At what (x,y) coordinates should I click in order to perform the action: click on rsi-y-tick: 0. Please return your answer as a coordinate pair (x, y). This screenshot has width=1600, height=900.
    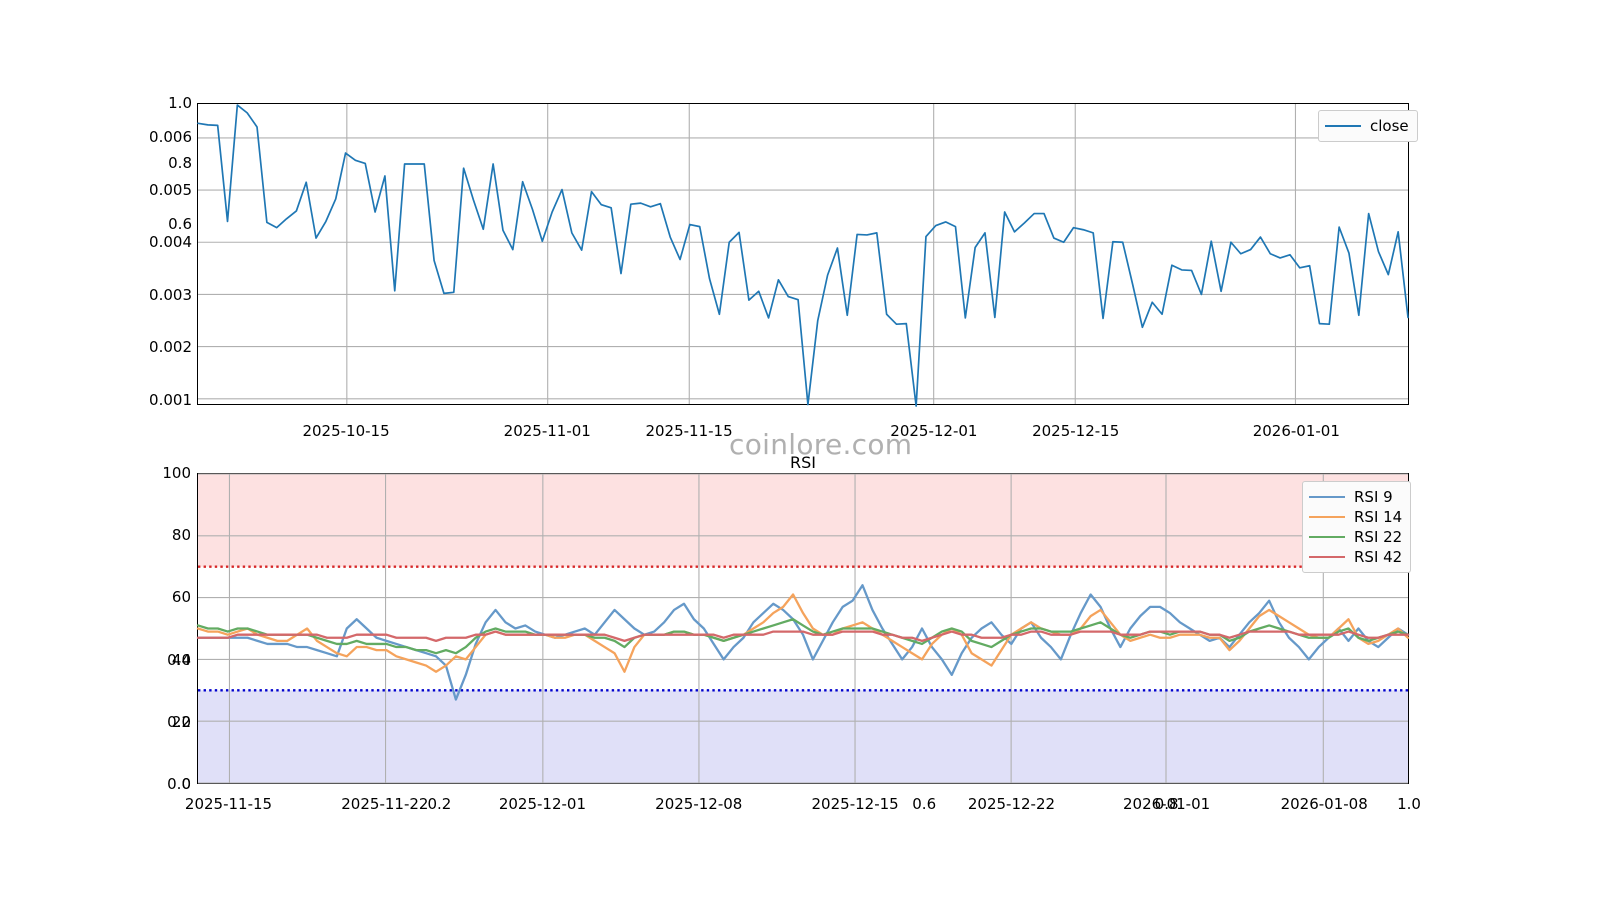
    Looking at the image, I should click on (186, 784).